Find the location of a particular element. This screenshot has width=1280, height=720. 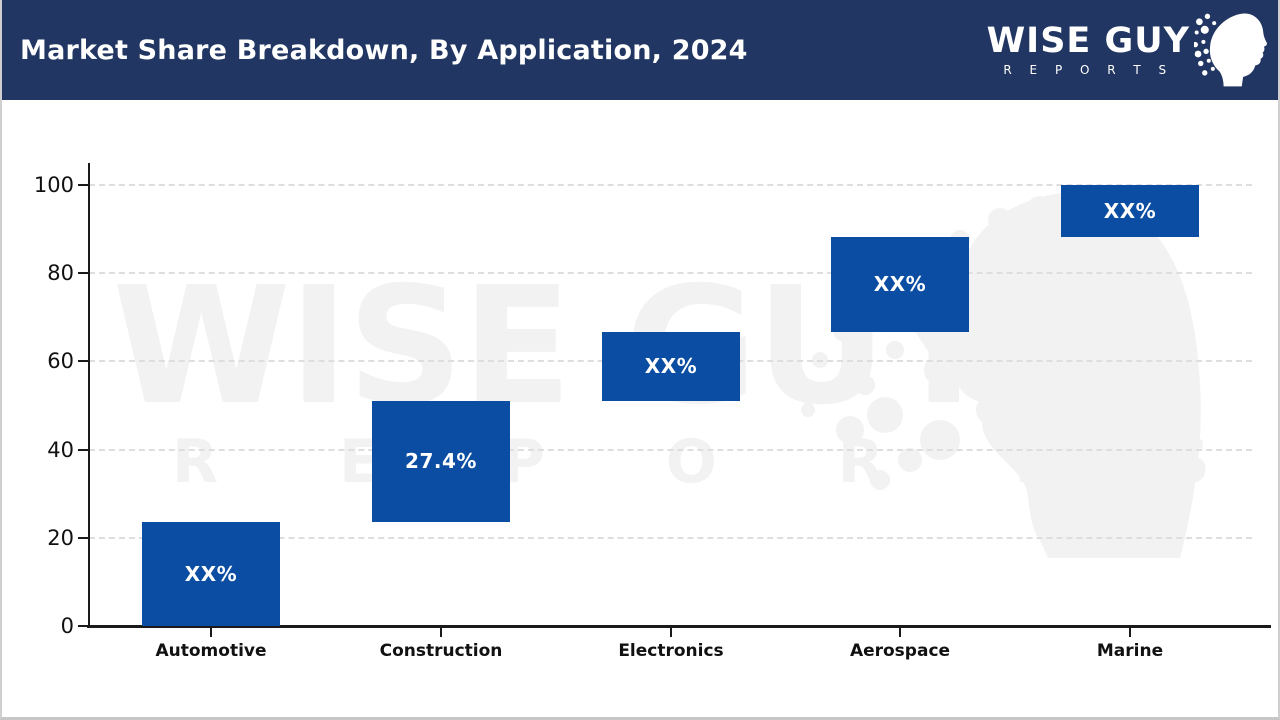

brand-logo: WISE GUY R E P O R T S is located at coordinates (1133, 50).